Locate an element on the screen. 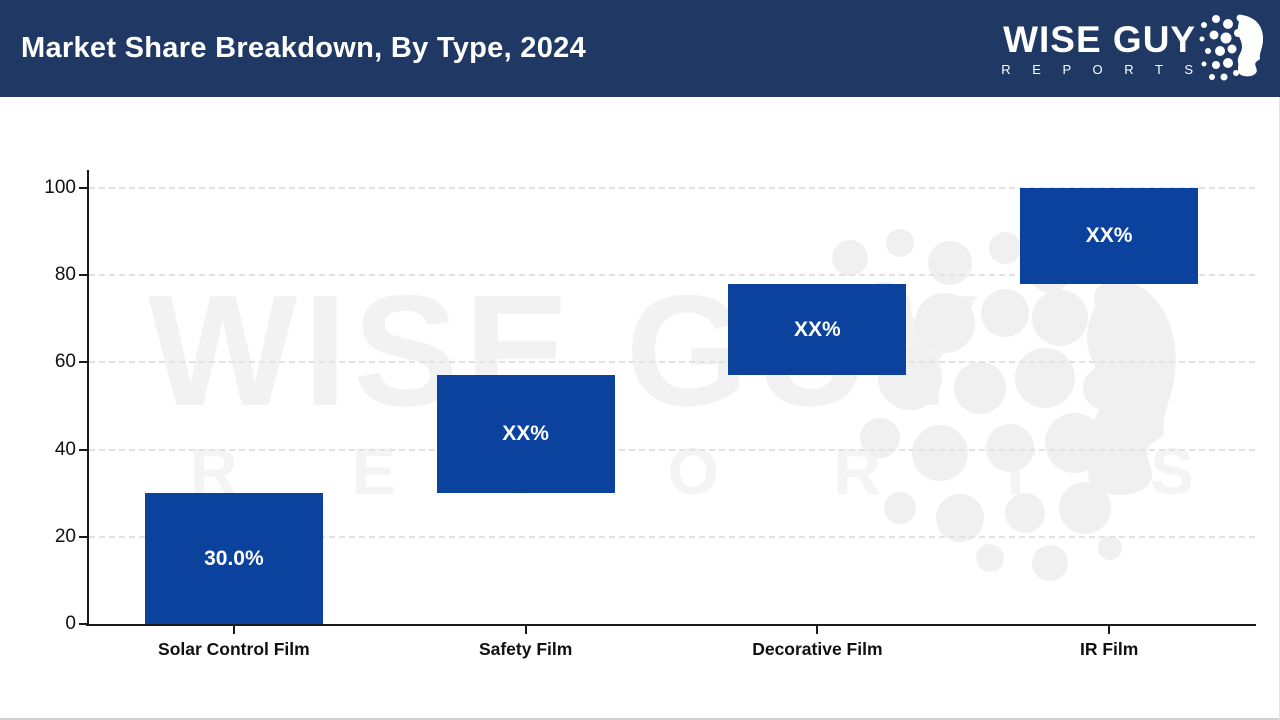  bar-solar-control-film: 30.0% is located at coordinates (233, 558).